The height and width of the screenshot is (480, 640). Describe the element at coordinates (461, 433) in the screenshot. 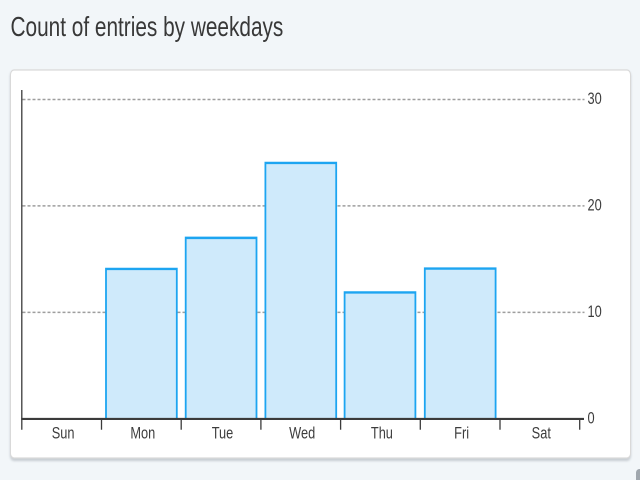

I see `svg-text: Fri` at that location.